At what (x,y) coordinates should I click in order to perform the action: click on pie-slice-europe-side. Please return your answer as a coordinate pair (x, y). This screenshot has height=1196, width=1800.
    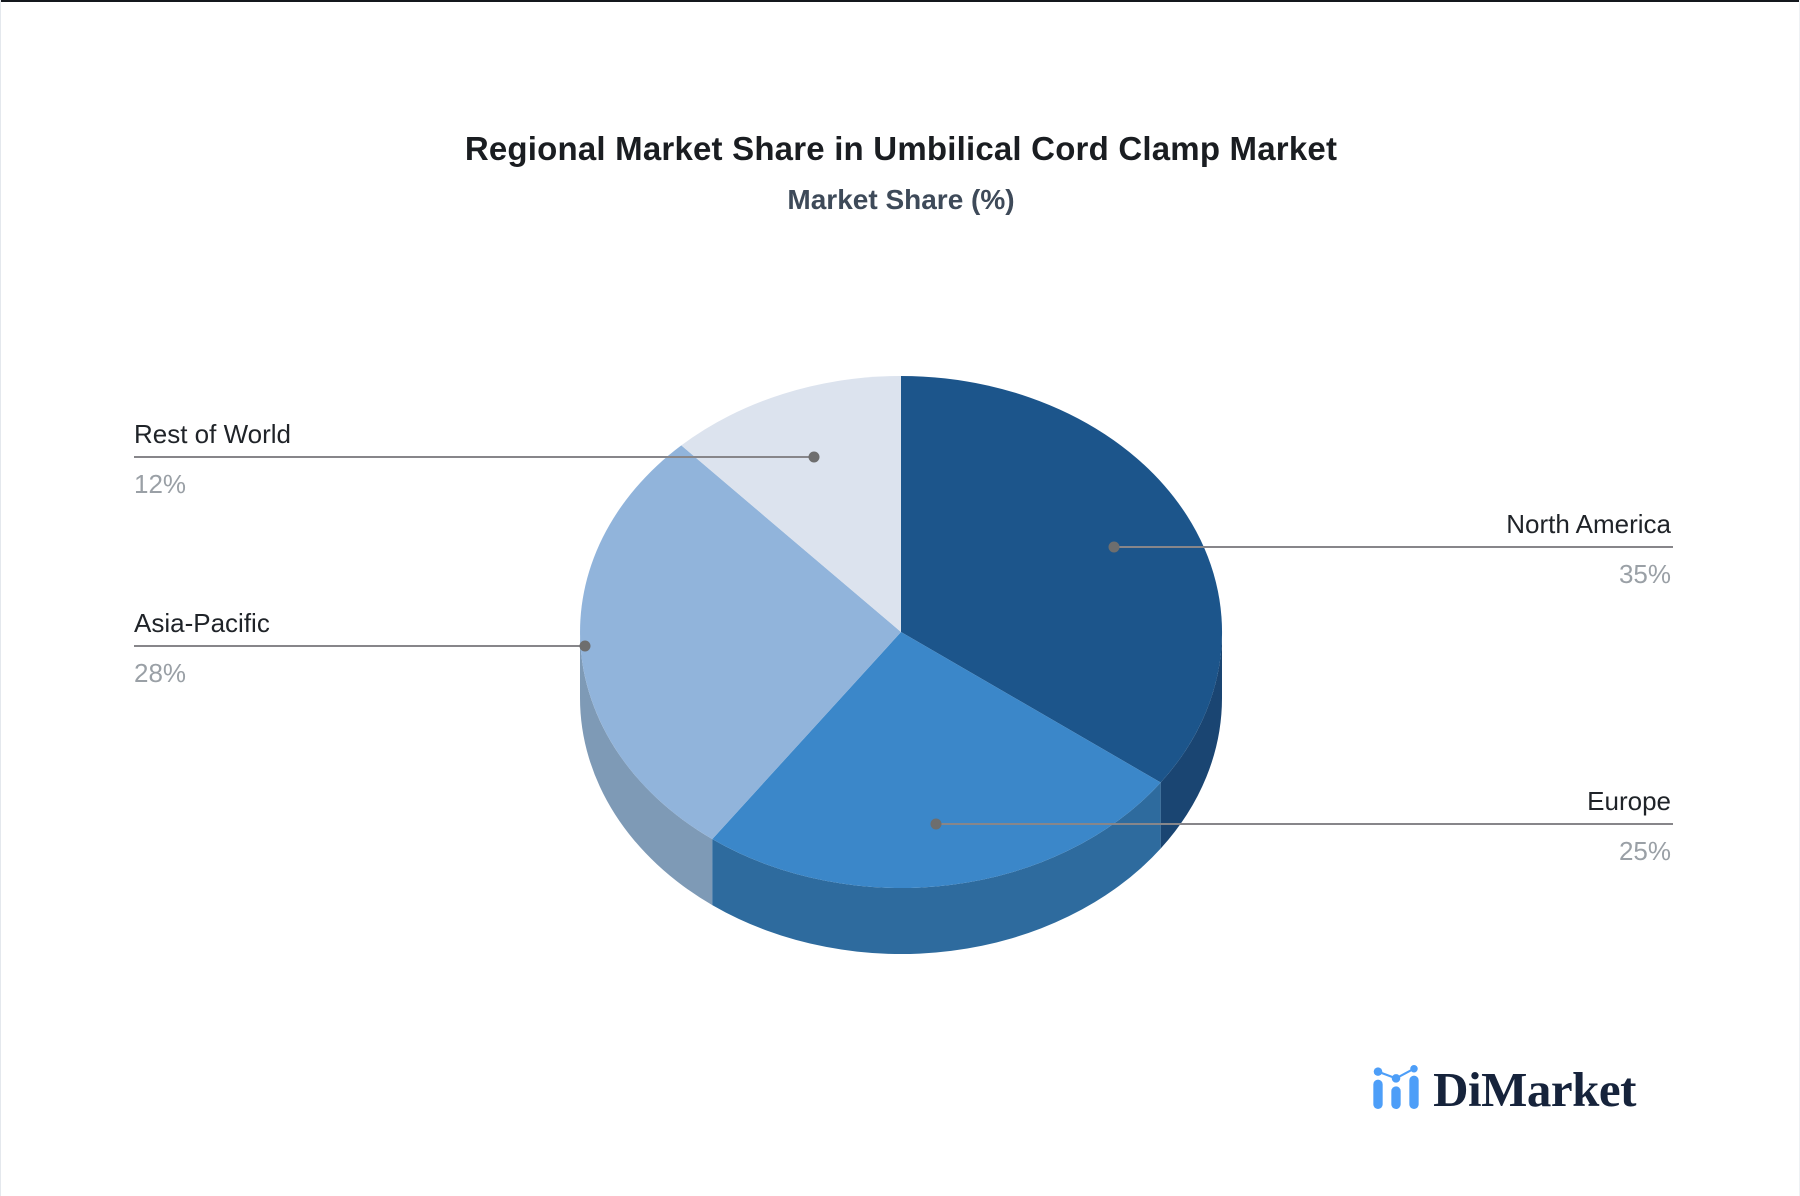
    Looking at the image, I should click on (936, 868).